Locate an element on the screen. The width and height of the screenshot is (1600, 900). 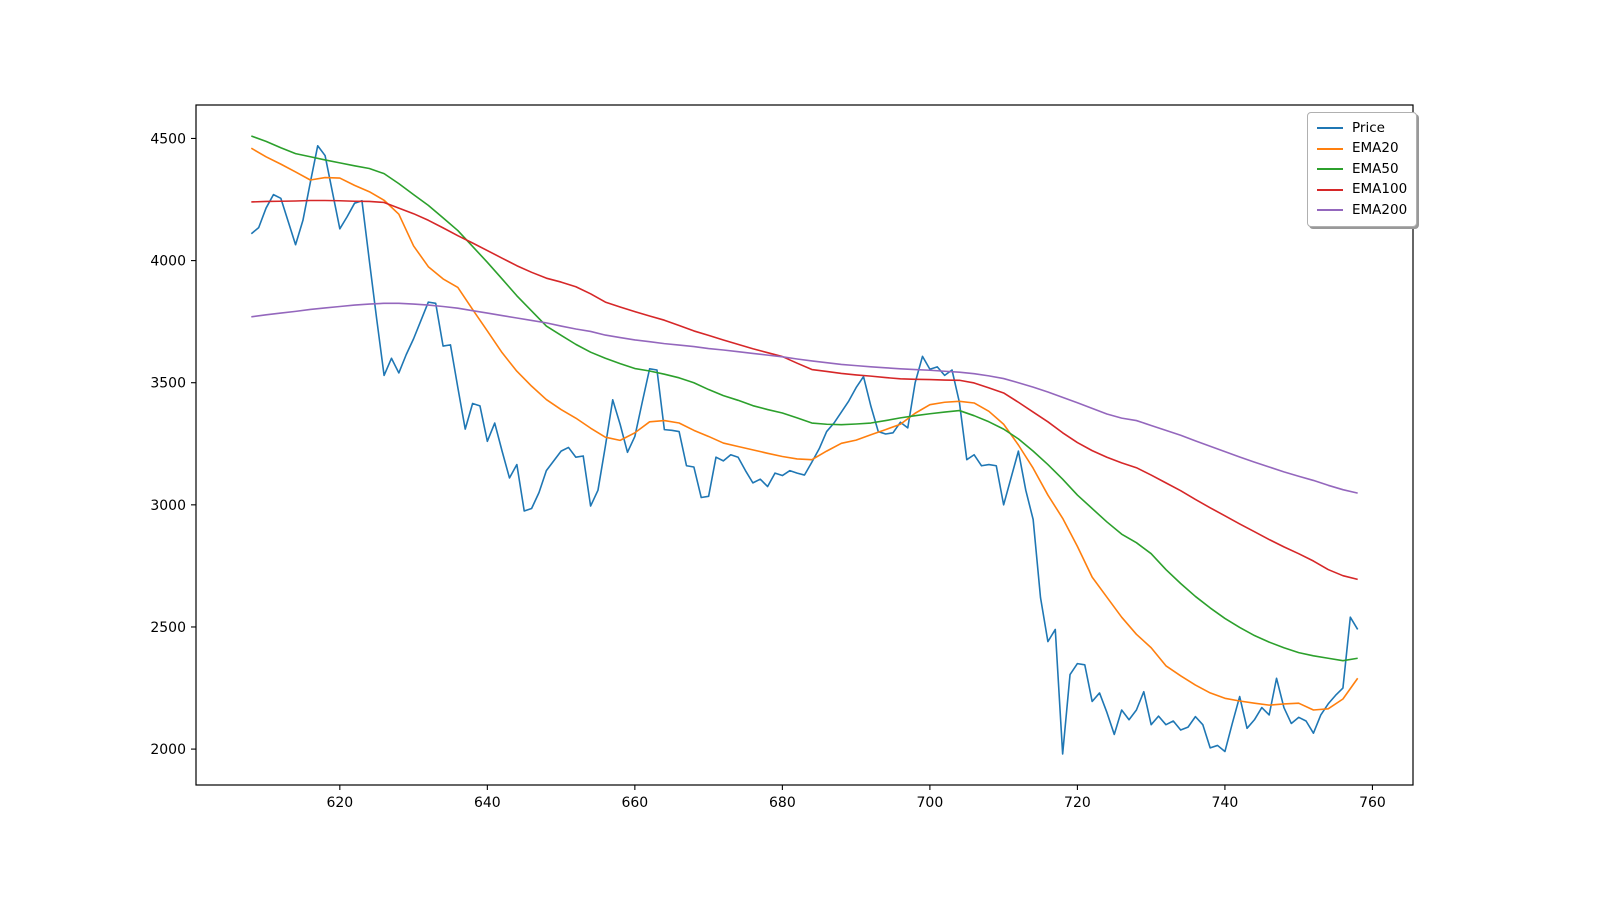
x-tick-label: 700 is located at coordinates (930, 803).